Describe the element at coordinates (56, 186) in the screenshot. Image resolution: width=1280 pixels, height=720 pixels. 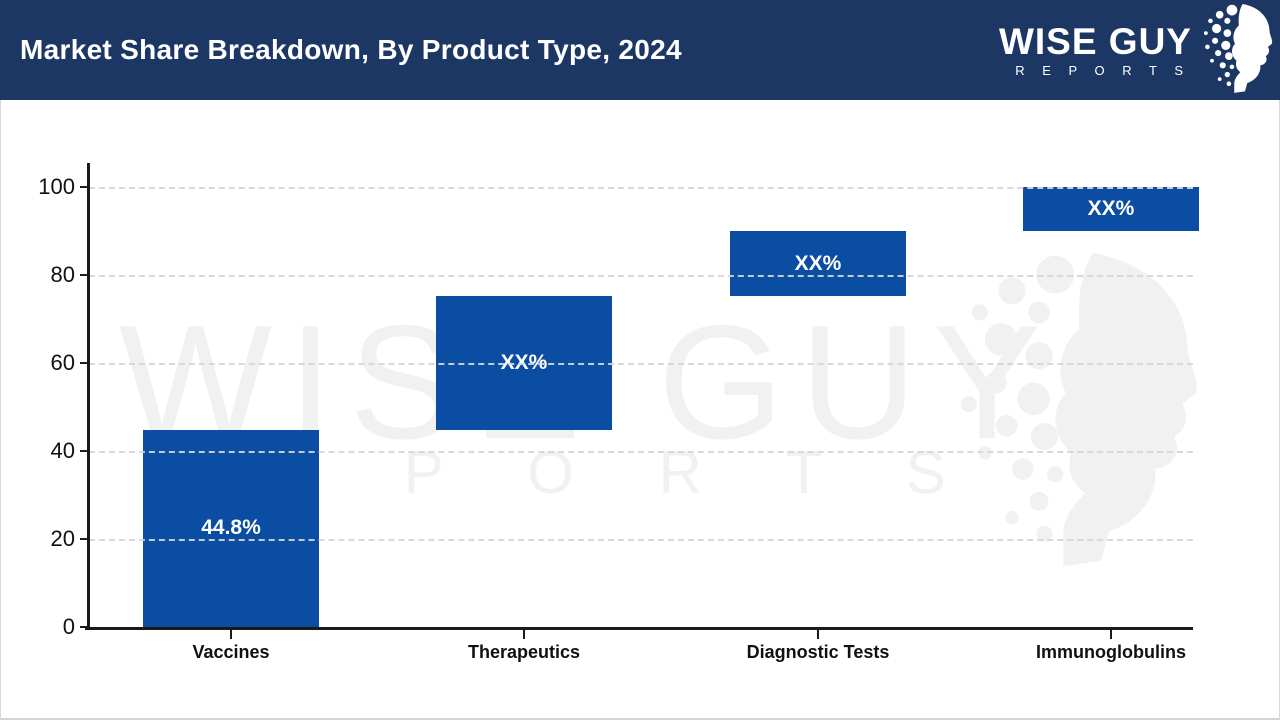
I see `y-tick-label-100: 100` at that location.